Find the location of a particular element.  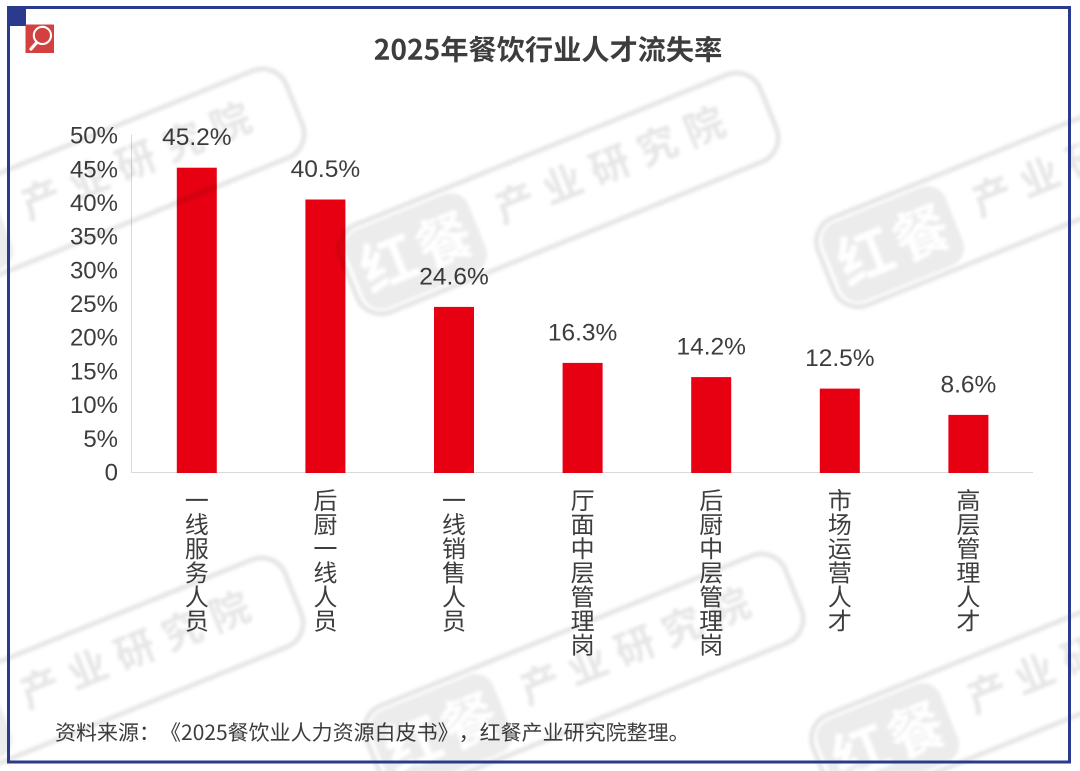

svg-text: 20% is located at coordinates (94, 338).